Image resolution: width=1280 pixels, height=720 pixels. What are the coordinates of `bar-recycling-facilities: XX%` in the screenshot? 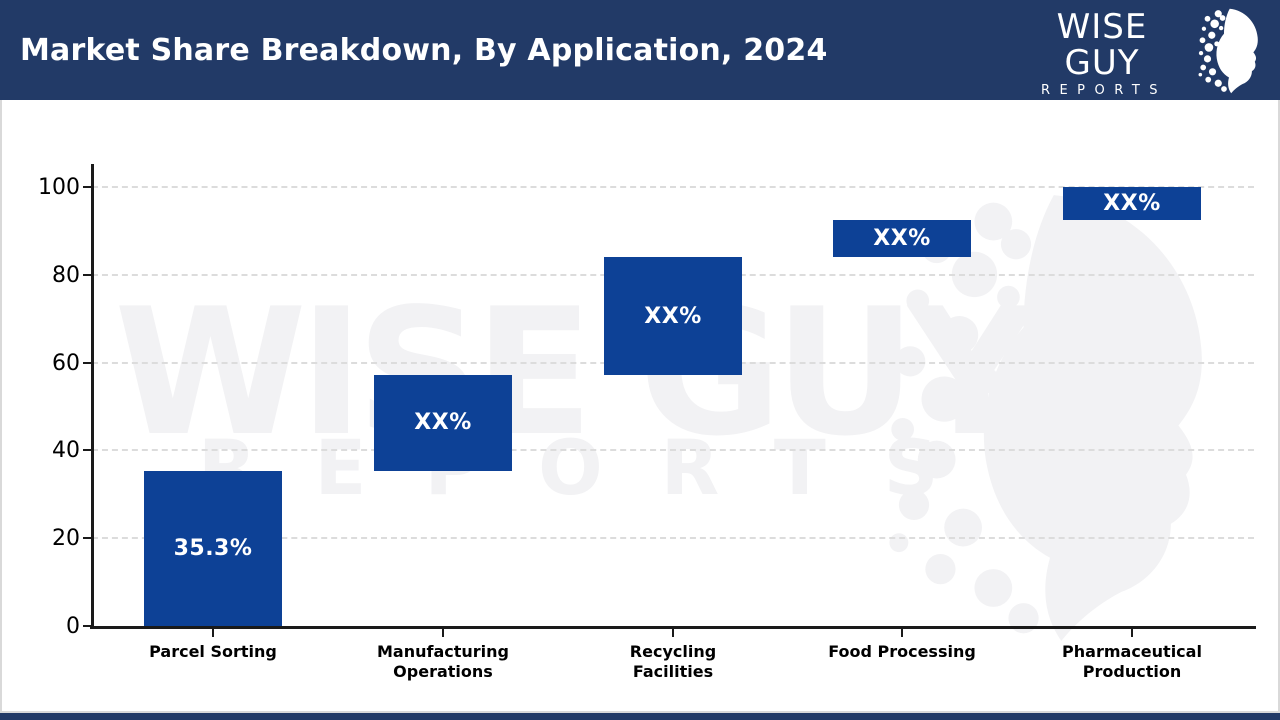 It's located at (673, 316).